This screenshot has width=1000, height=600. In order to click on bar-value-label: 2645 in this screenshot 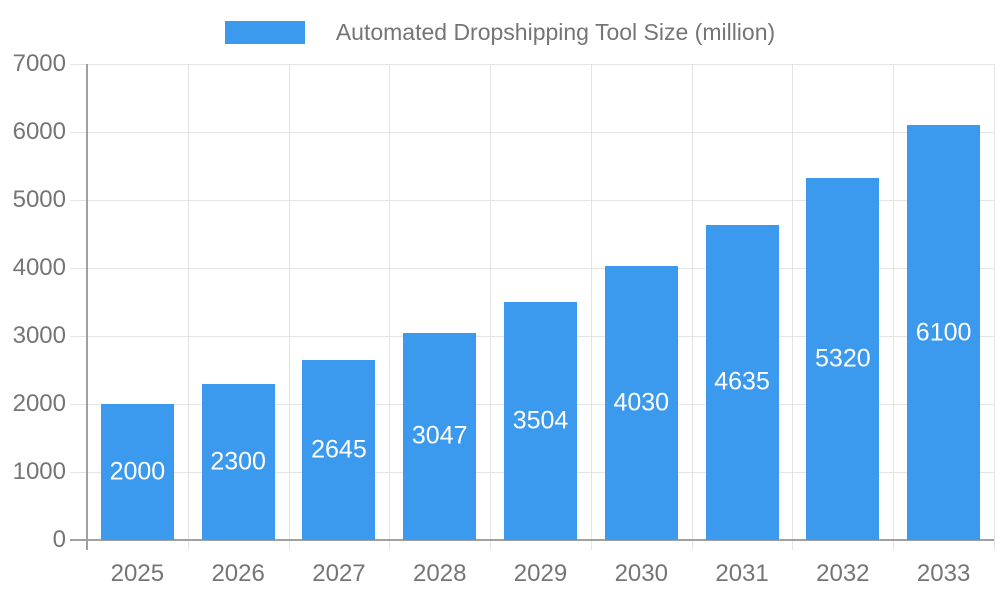, I will do `click(339, 449)`.